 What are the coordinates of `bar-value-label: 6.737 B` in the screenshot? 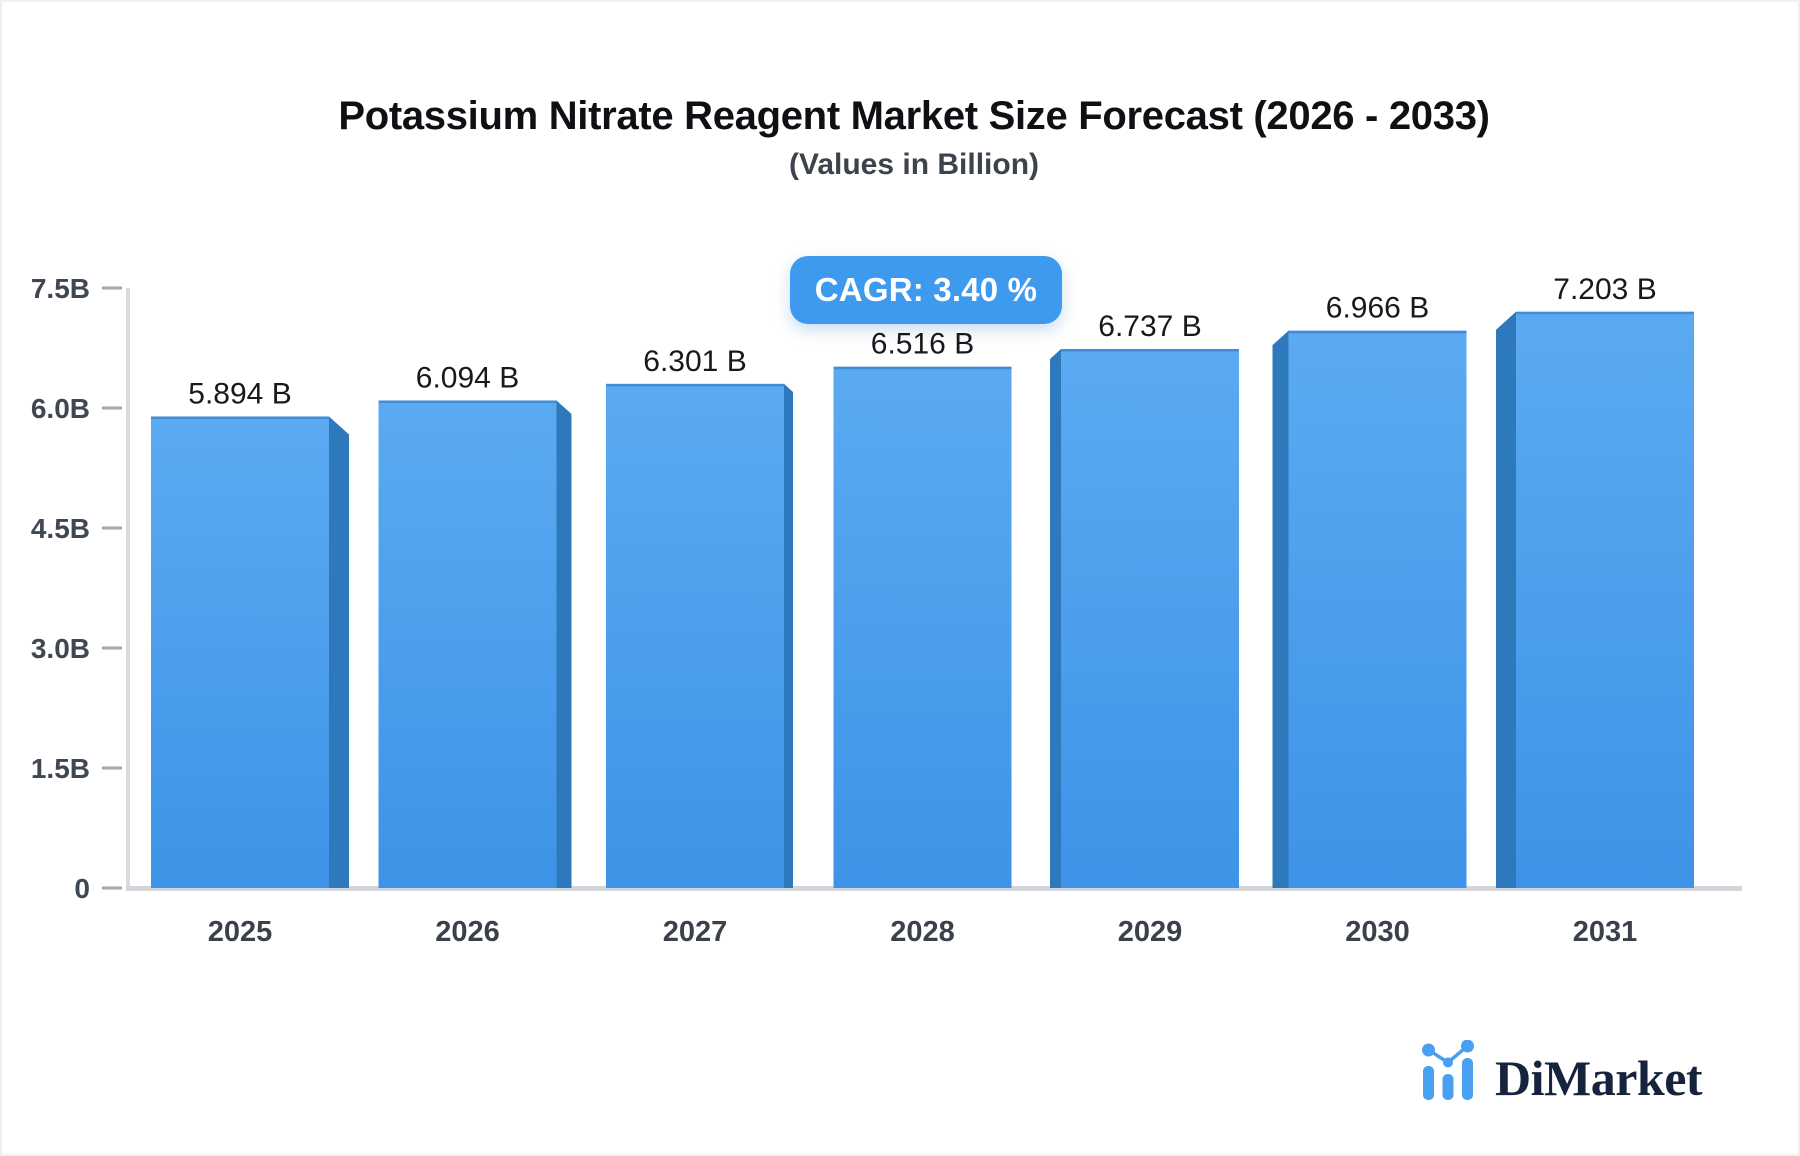 It's located at (1149, 326).